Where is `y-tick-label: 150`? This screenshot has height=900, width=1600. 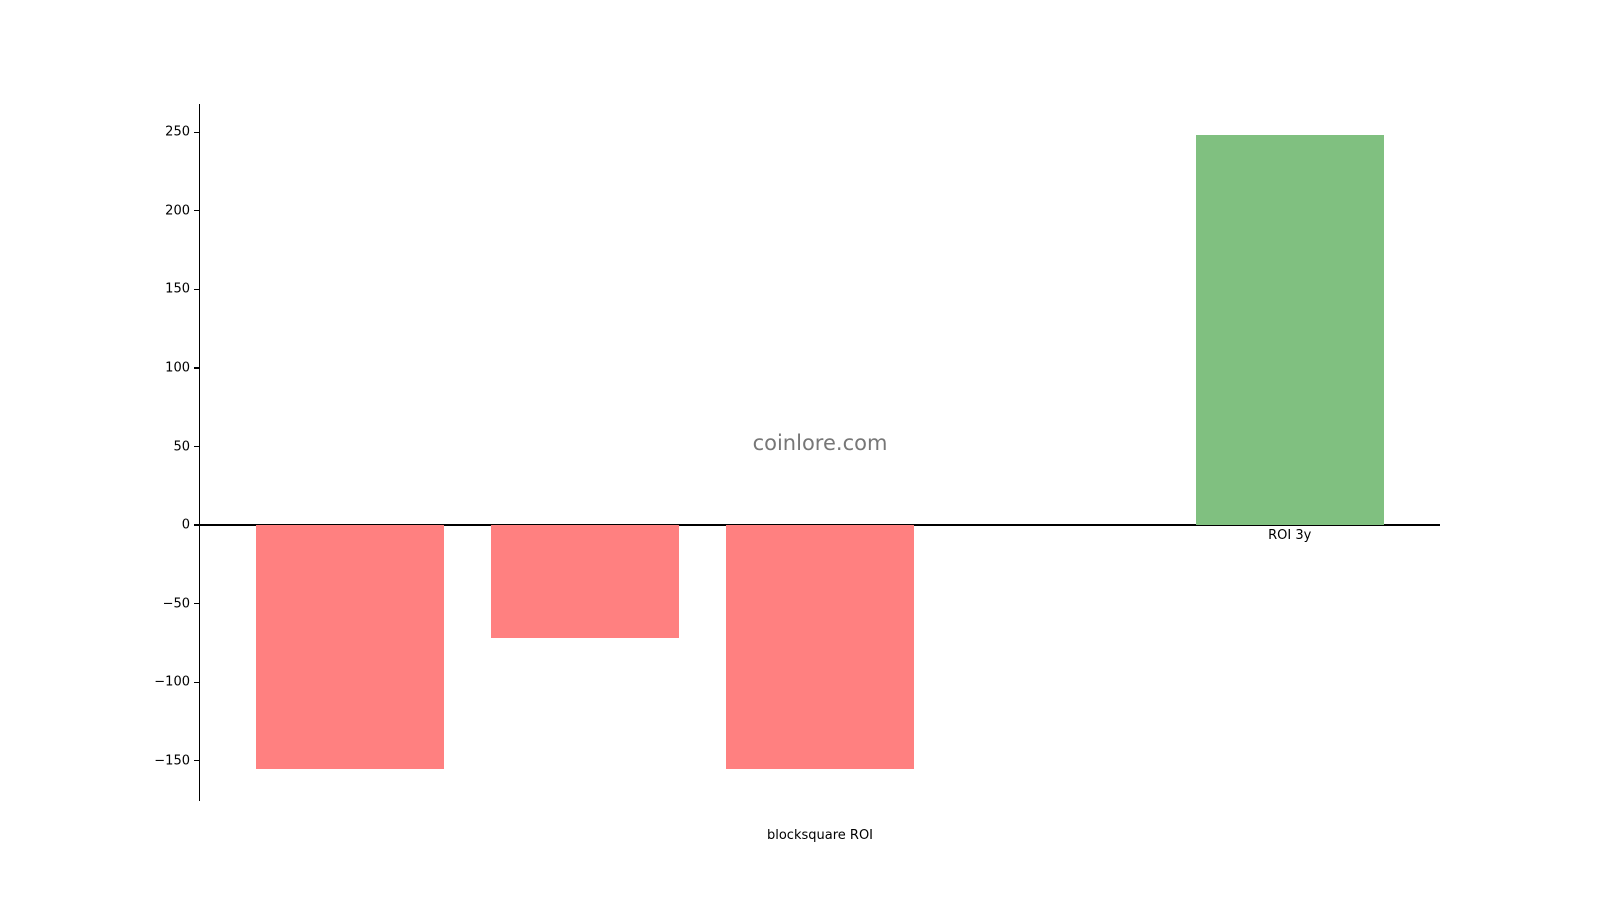 y-tick-label: 150 is located at coordinates (177, 289).